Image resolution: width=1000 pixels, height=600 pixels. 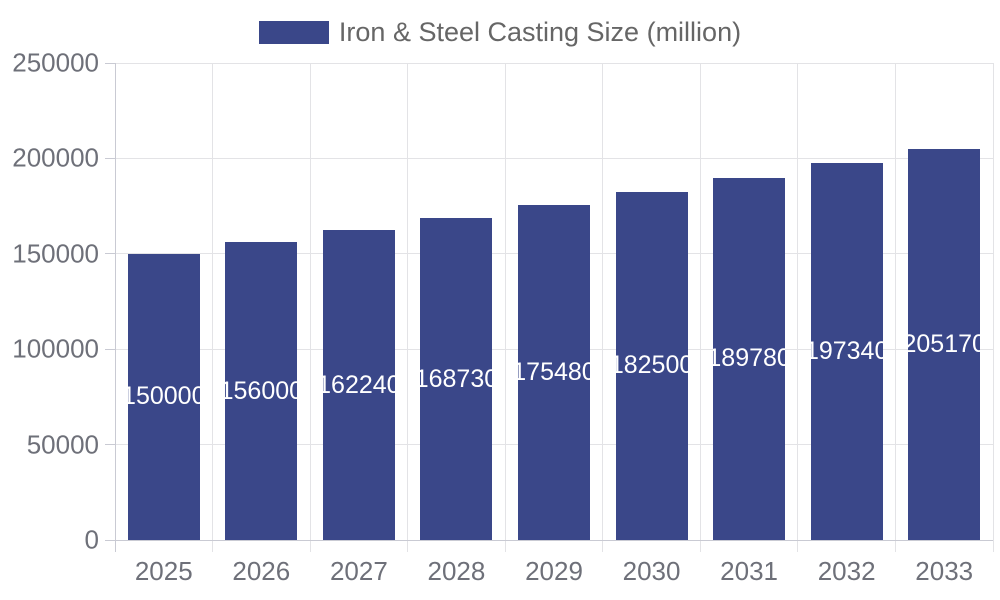 I want to click on x-tick-label: 2029, so click(x=554, y=571).